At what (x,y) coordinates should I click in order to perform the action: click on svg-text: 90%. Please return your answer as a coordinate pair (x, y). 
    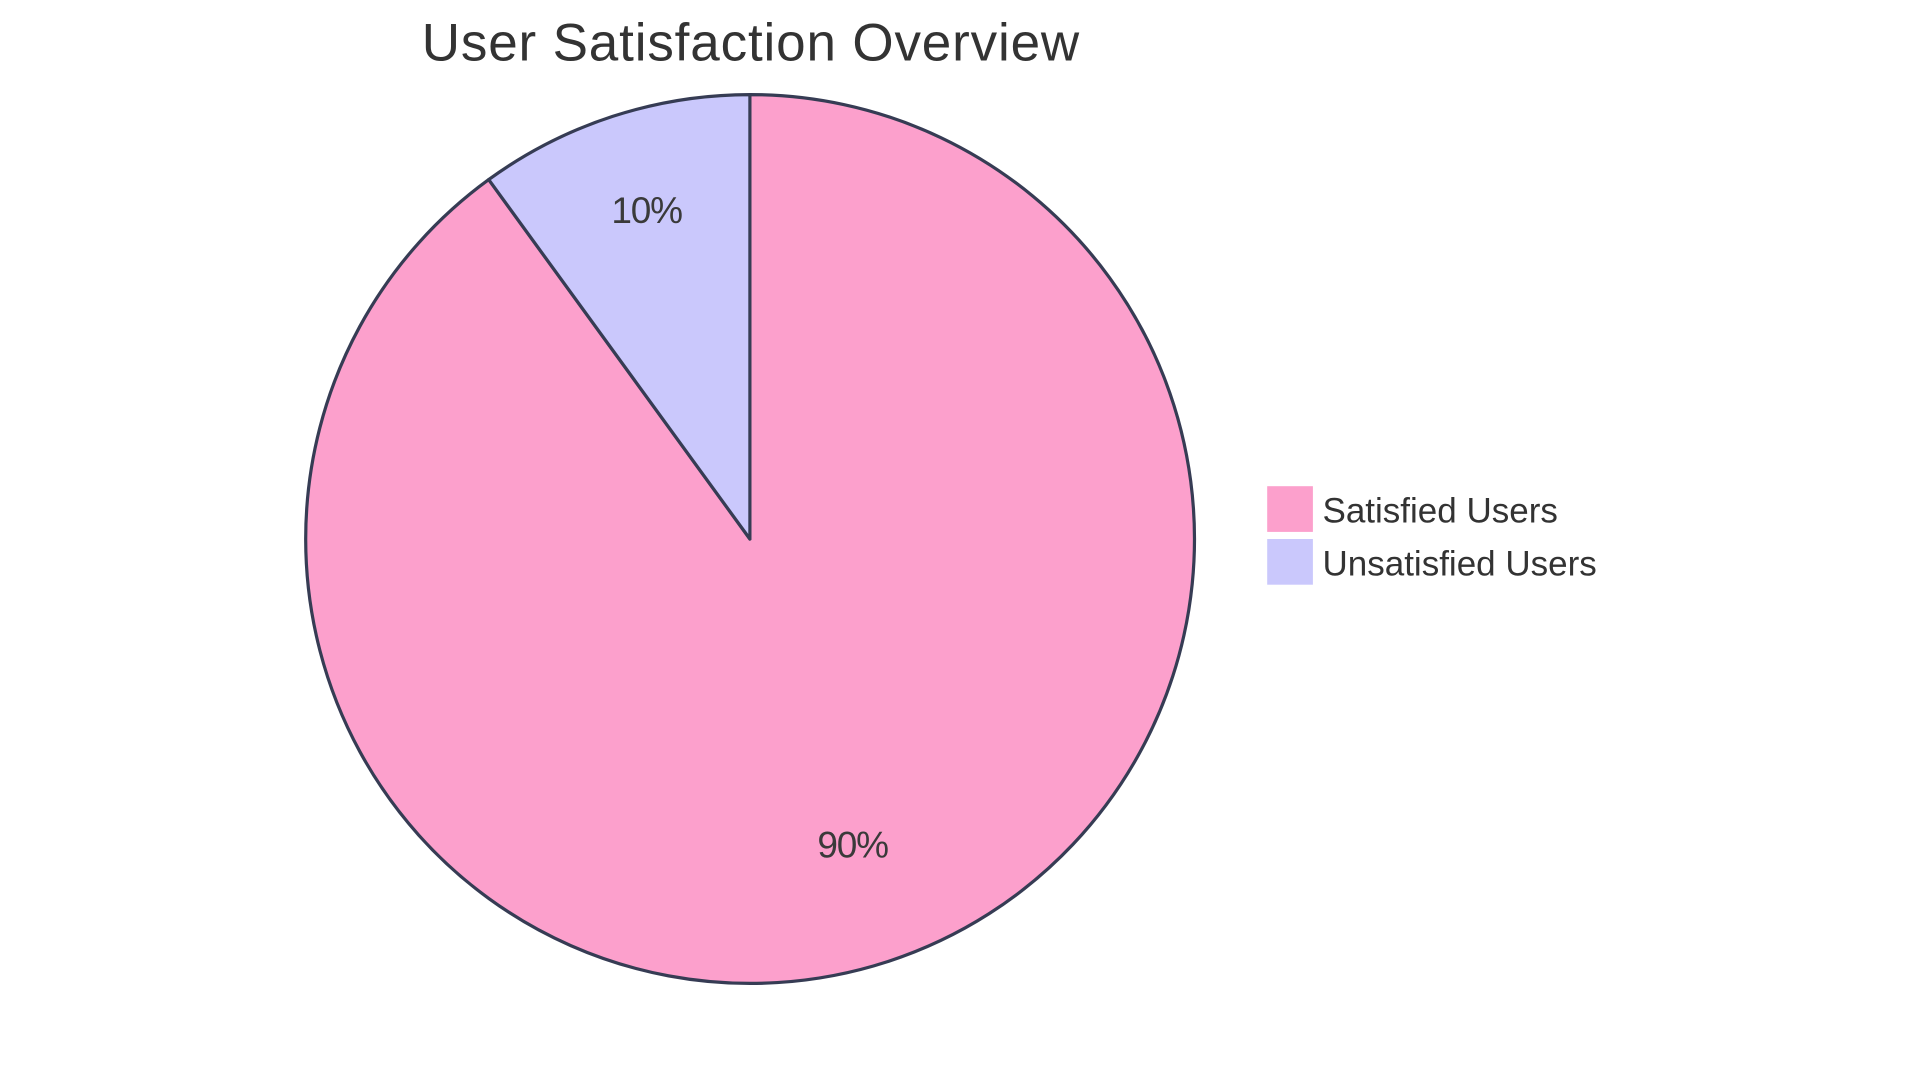
    Looking at the image, I should click on (852, 845).